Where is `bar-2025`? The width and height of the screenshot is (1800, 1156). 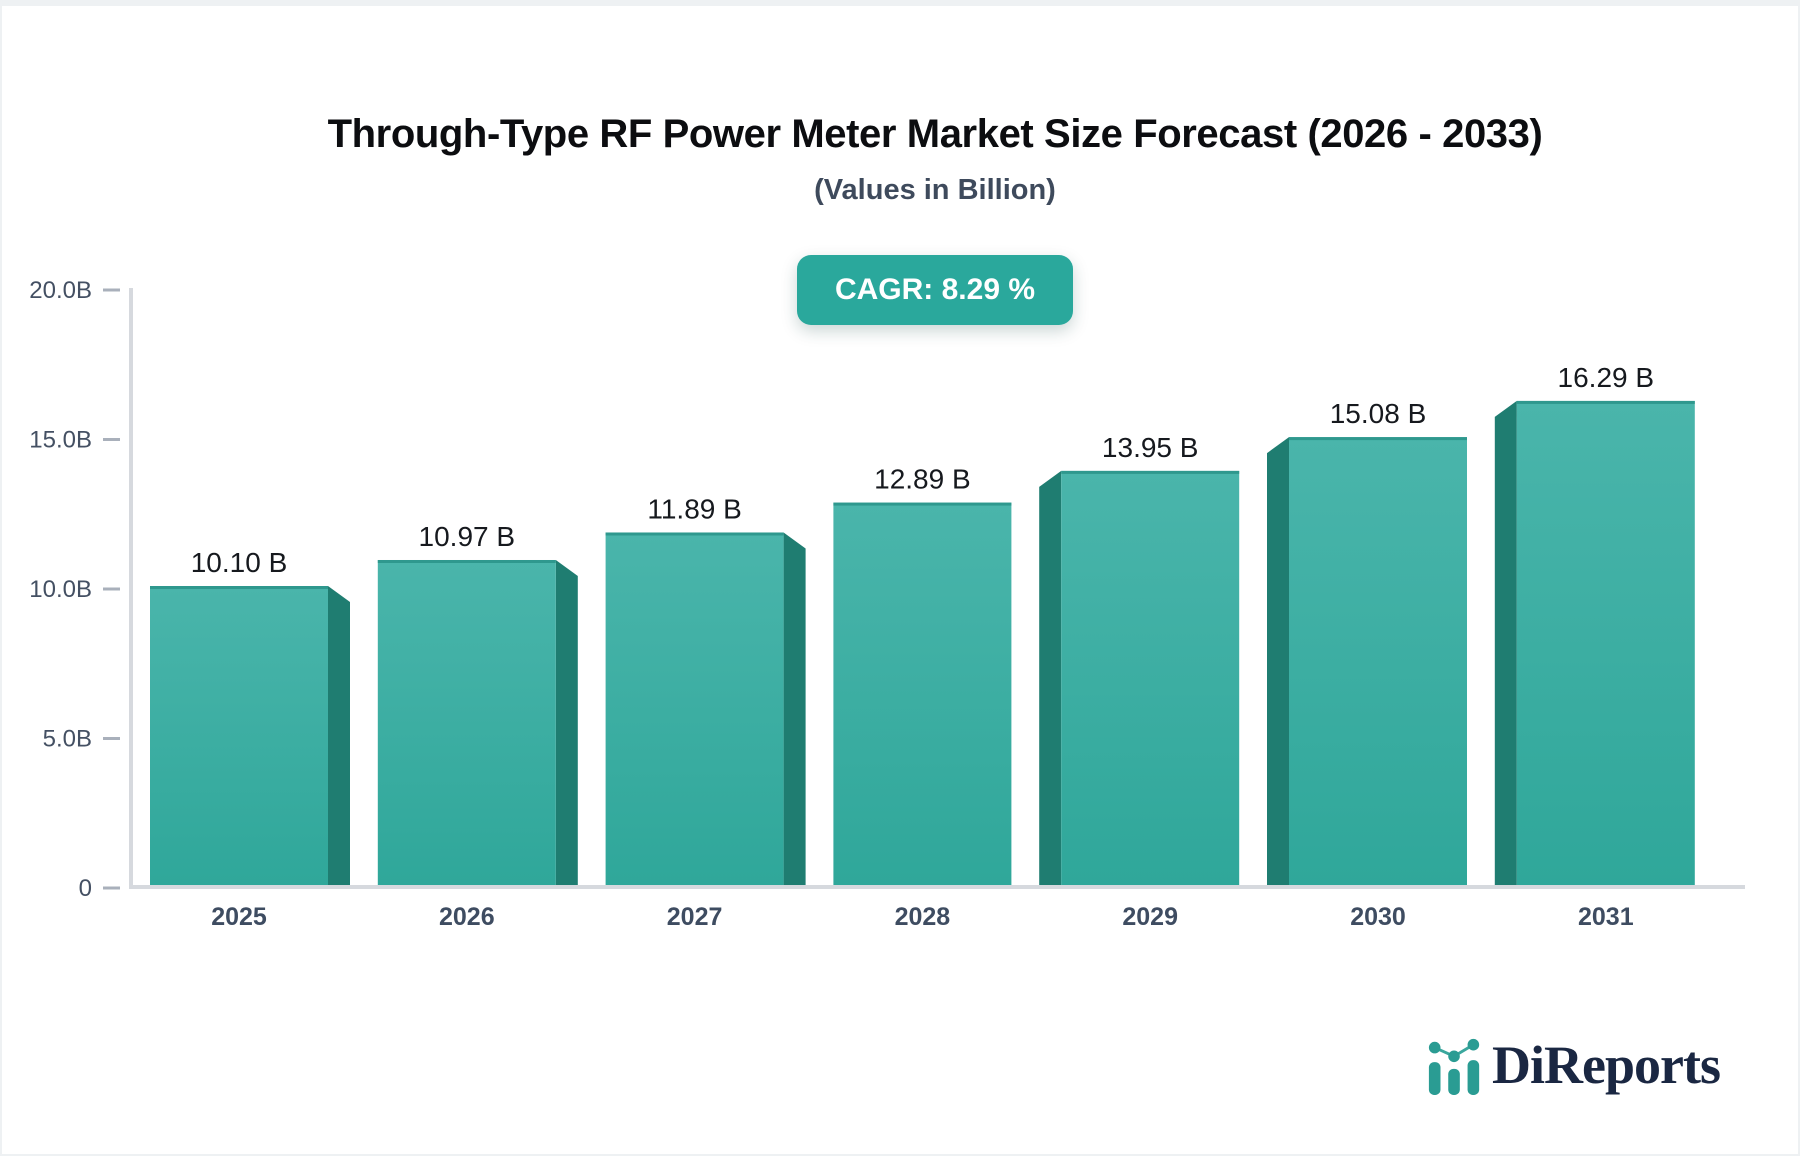
bar-2025 is located at coordinates (239, 736).